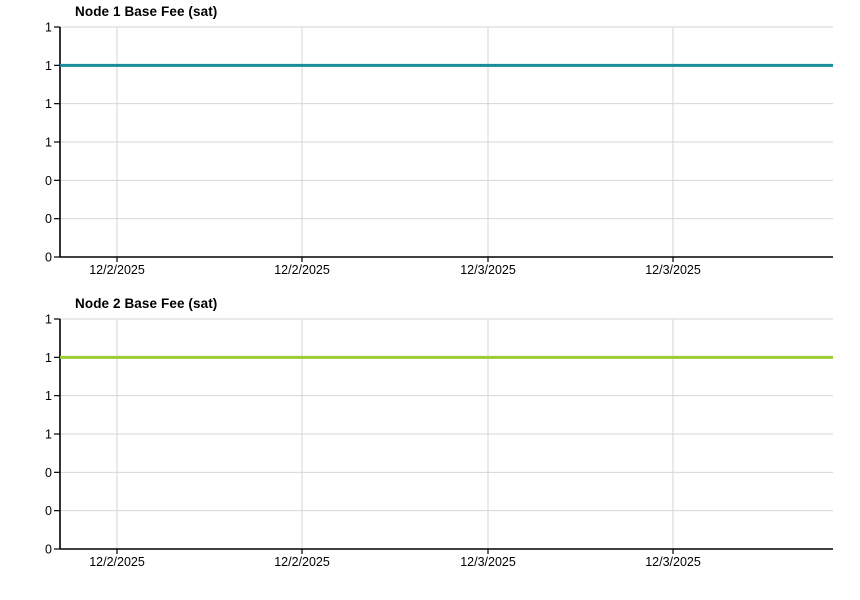  I want to click on chart-title: Node 2 Base Fee (sat), so click(146, 303).